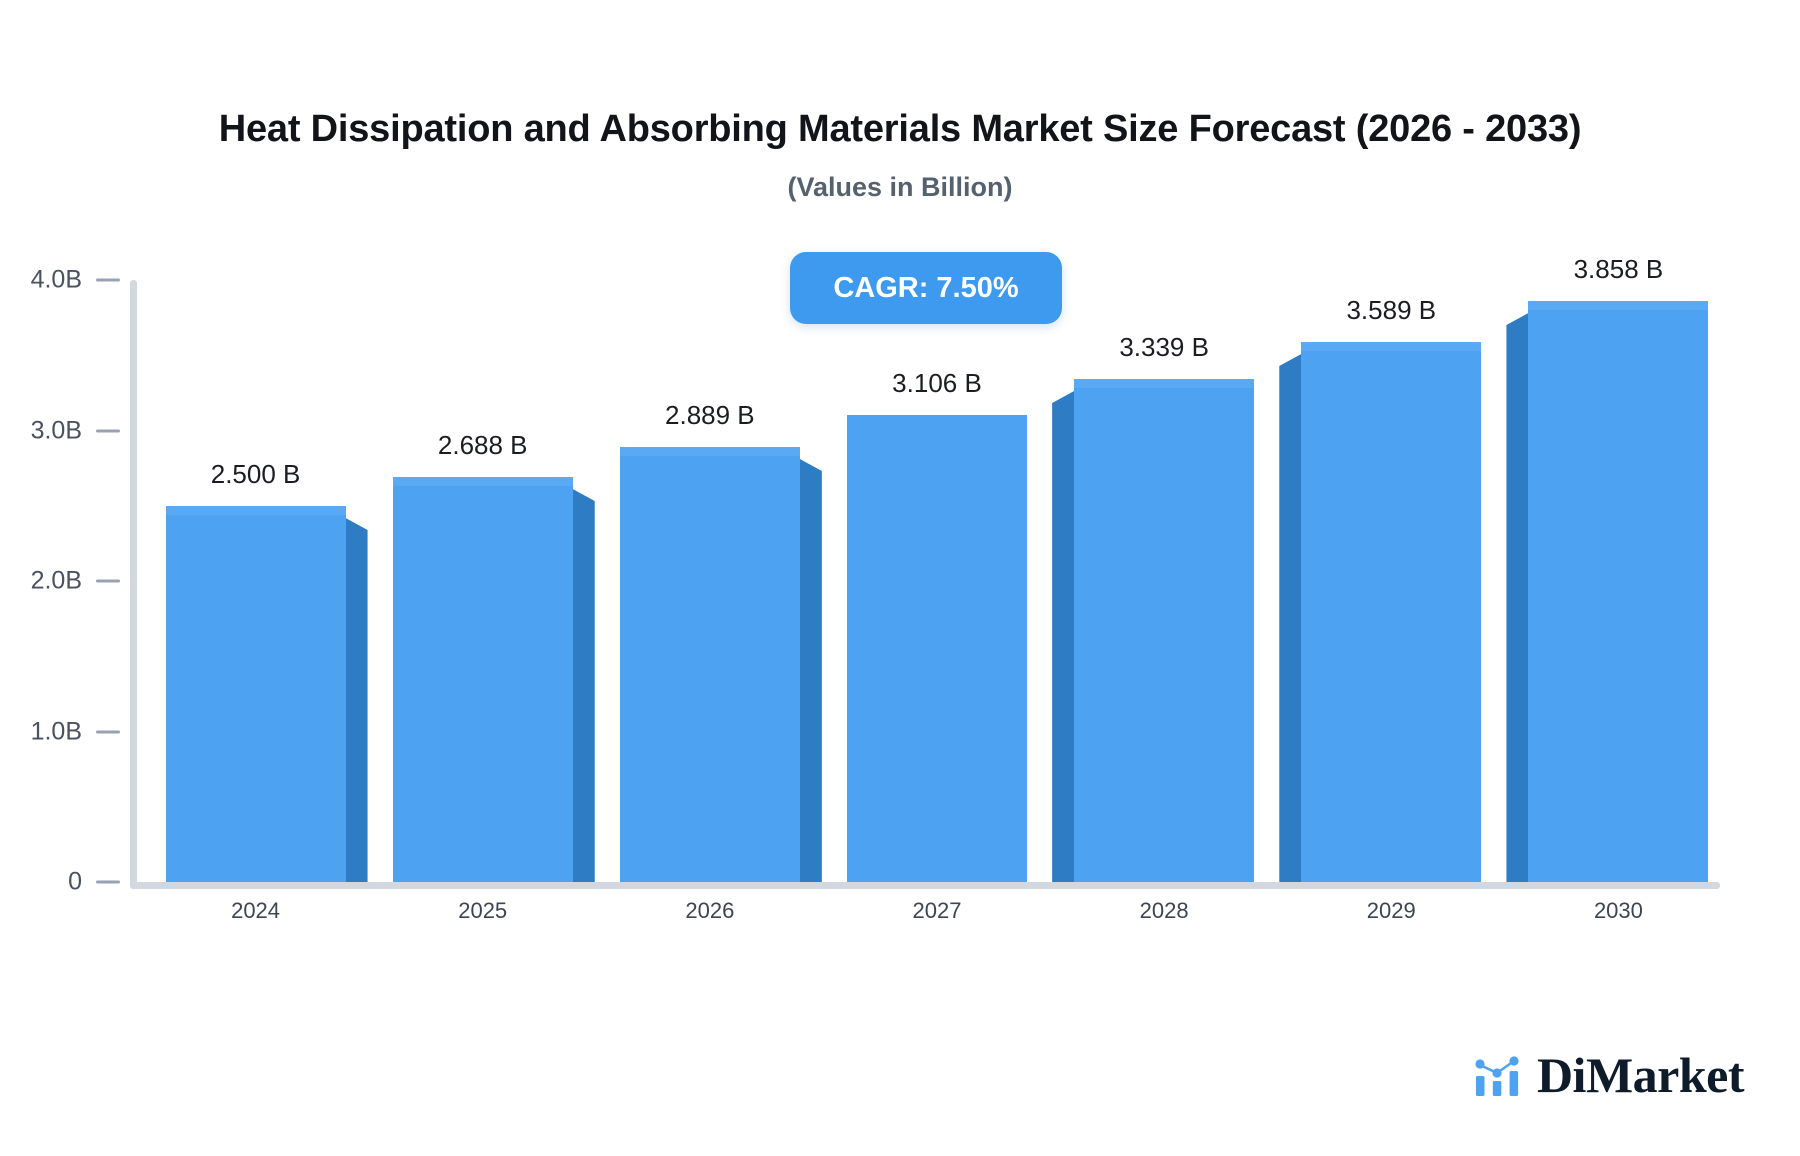  I want to click on bar-value-label: 3.858 B, so click(1618, 269).